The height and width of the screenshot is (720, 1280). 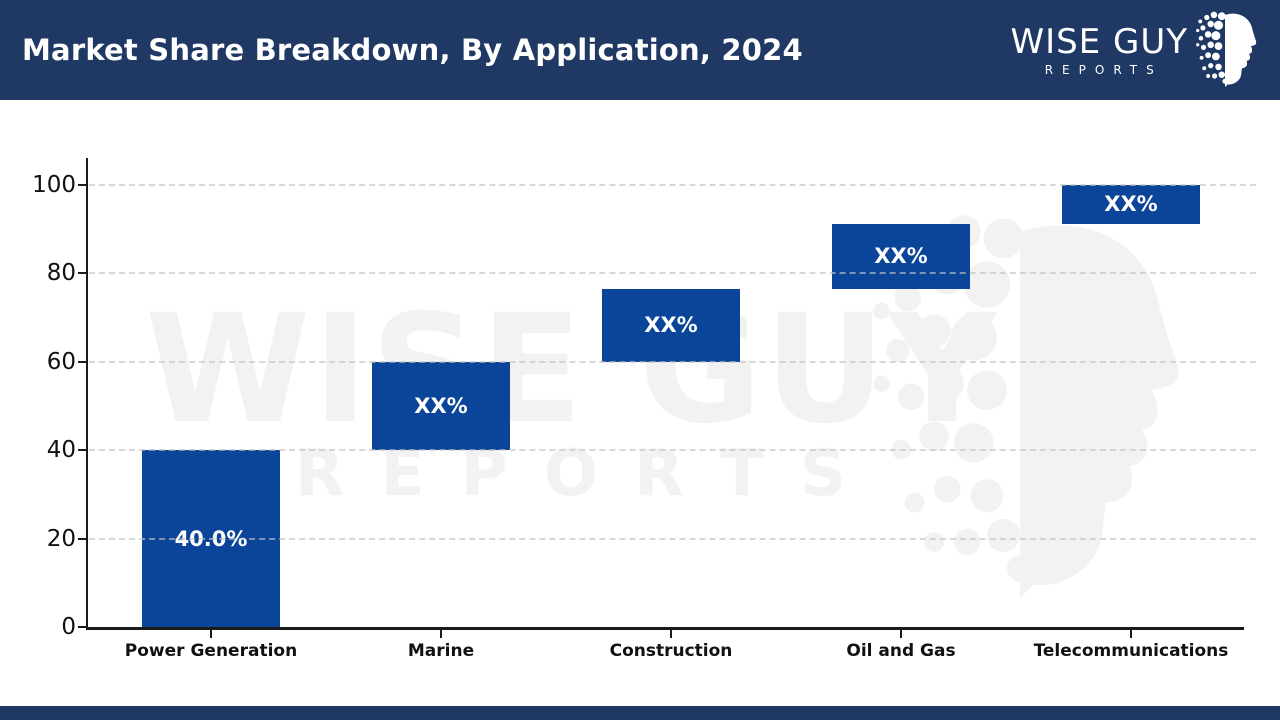 I want to click on x-axis-line, so click(x=665, y=628).